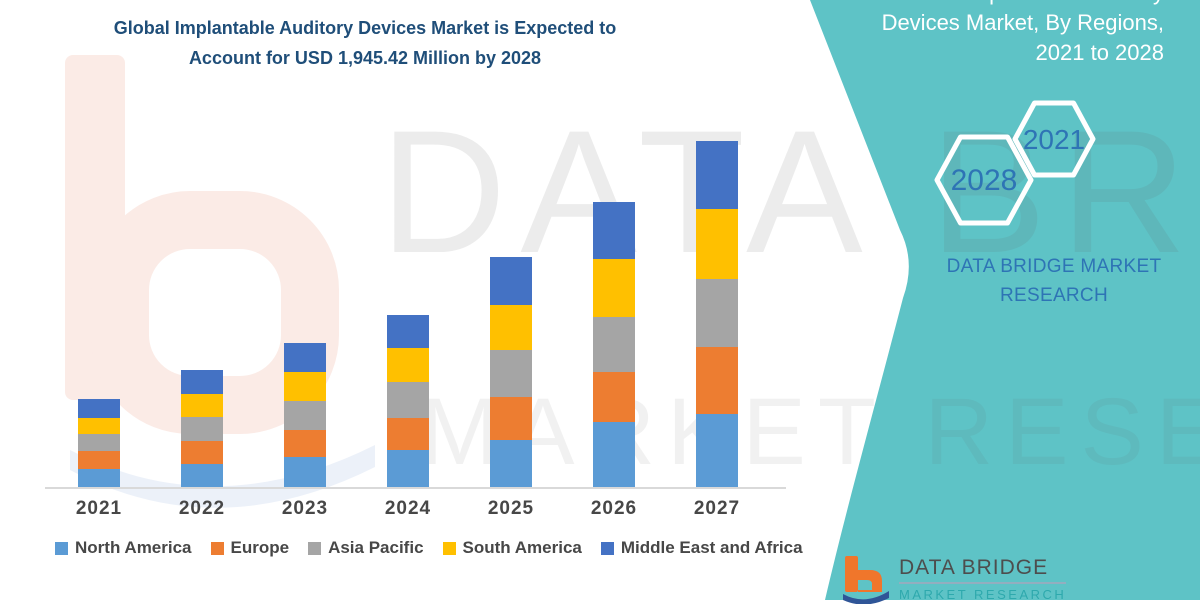 The width and height of the screenshot is (1200, 604). I want to click on hexagon-2021, so click(1054, 139).